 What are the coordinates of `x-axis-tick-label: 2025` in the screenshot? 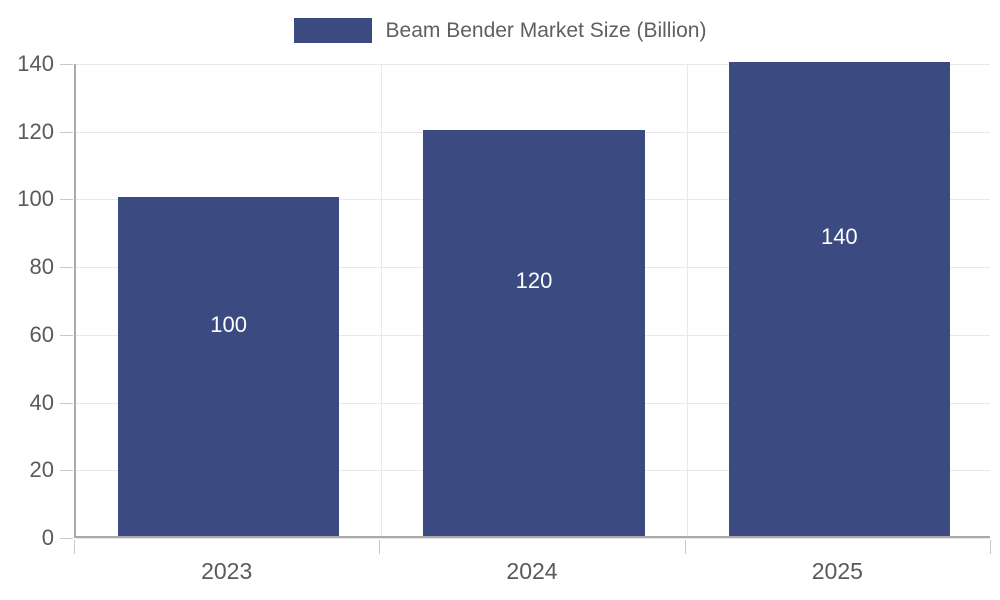 It's located at (837, 571).